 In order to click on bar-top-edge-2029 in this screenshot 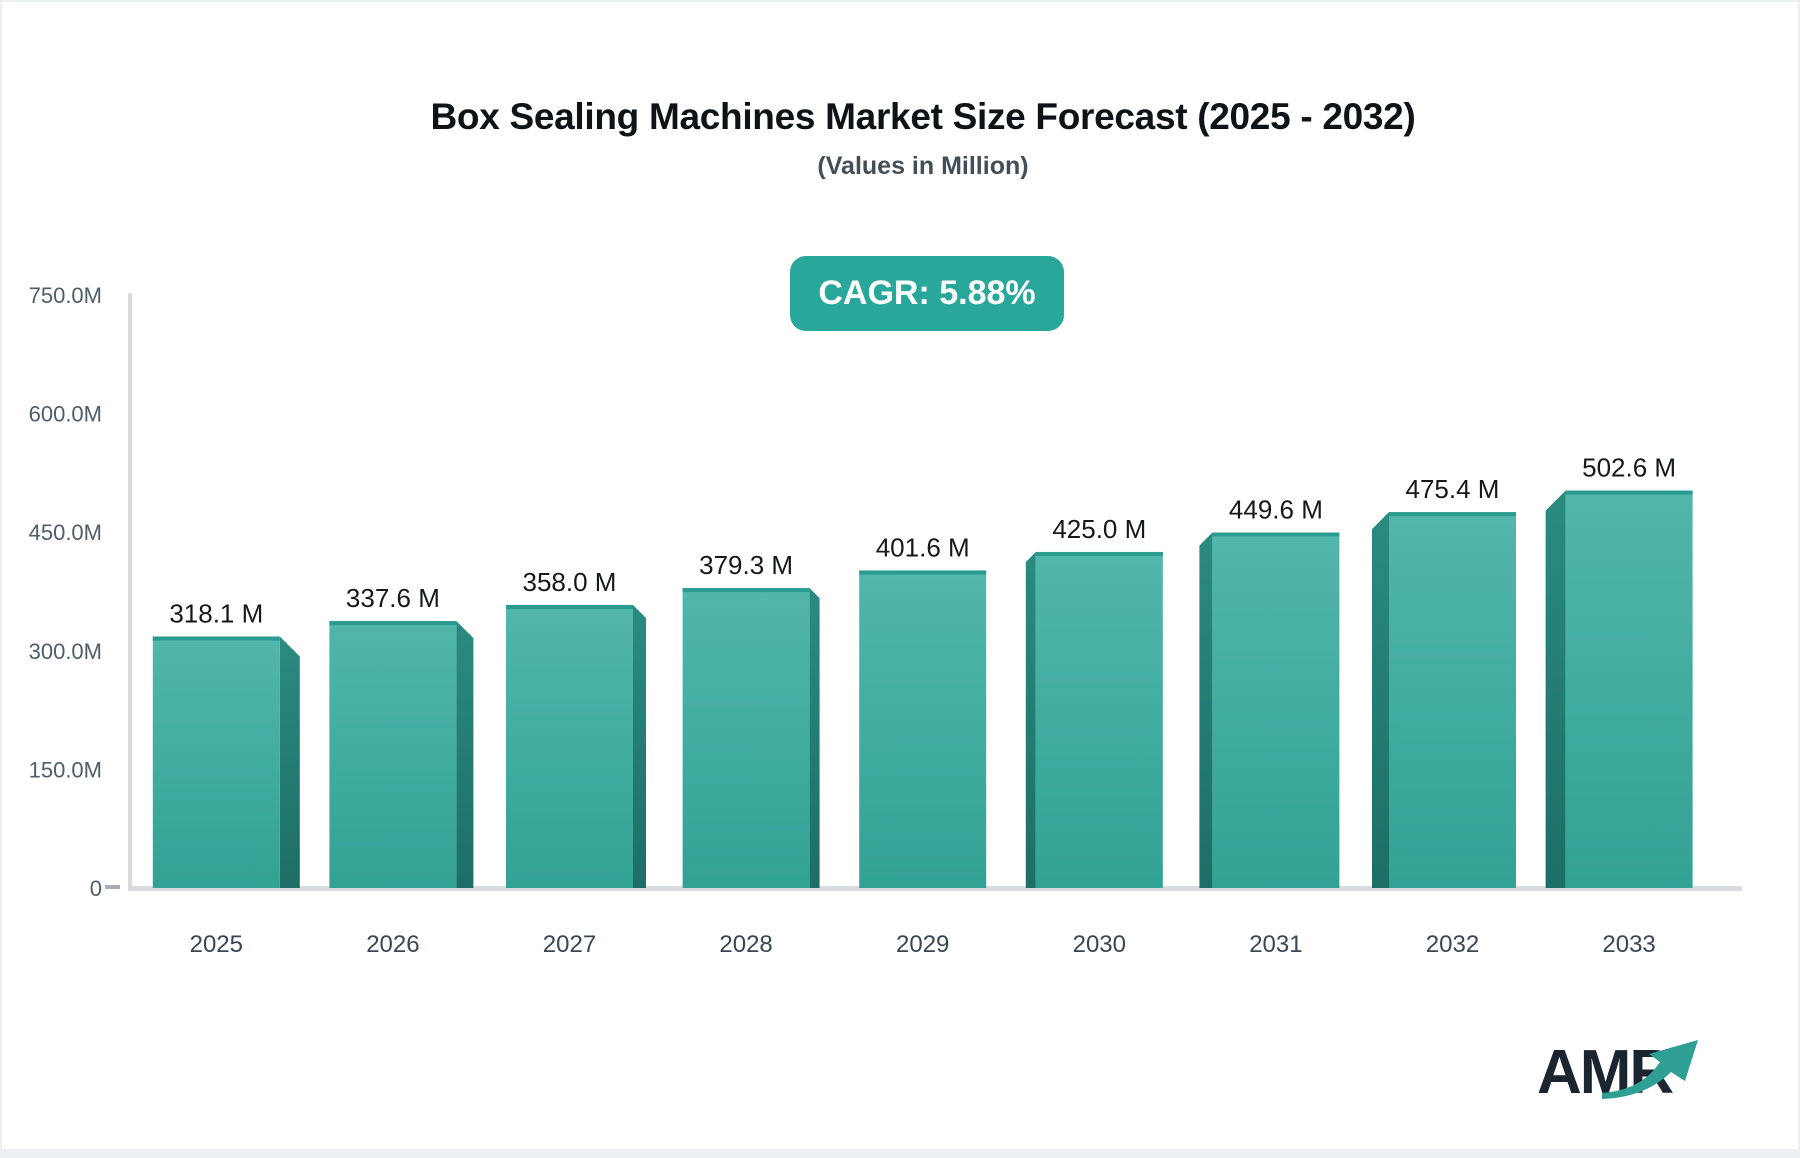, I will do `click(923, 572)`.